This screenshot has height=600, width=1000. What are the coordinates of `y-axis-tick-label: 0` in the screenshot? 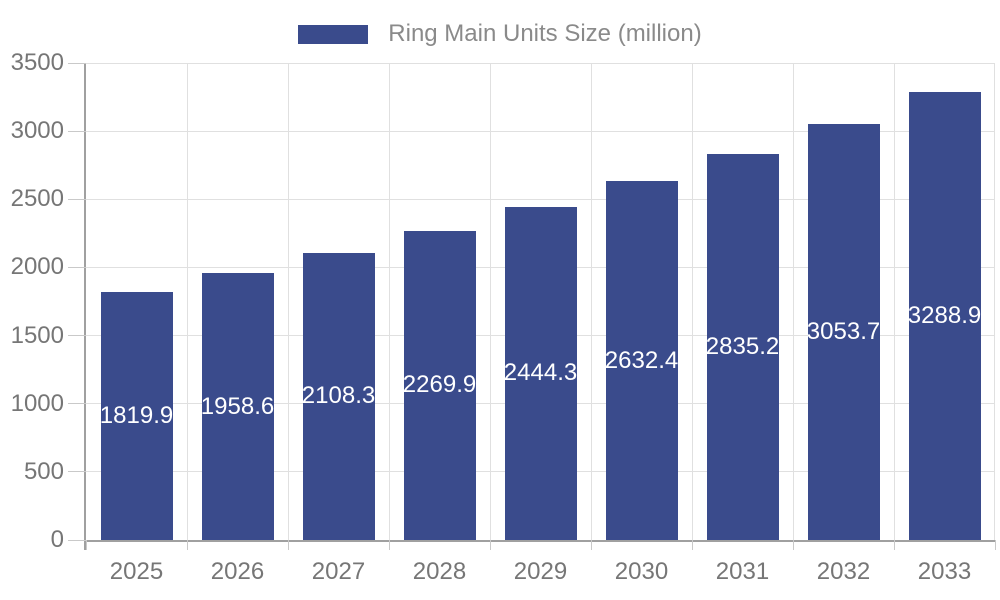 It's located at (57, 539).